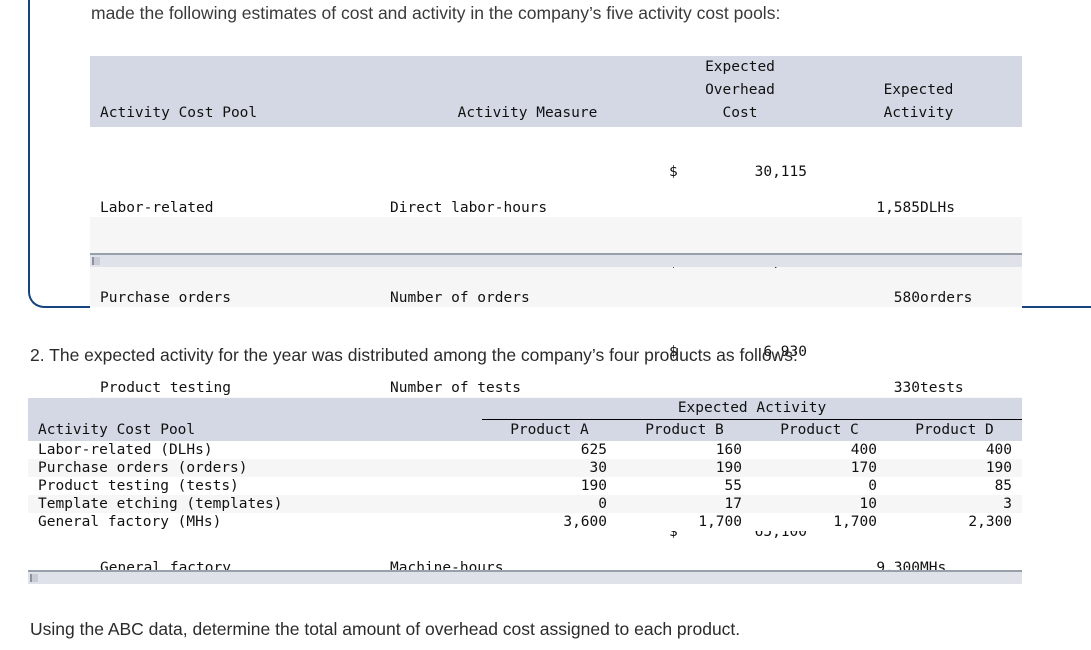 The width and height of the screenshot is (1091, 650). What do you see at coordinates (740, 114) in the screenshot?
I see `overhead-header-cost-line3: Cost` at bounding box center [740, 114].